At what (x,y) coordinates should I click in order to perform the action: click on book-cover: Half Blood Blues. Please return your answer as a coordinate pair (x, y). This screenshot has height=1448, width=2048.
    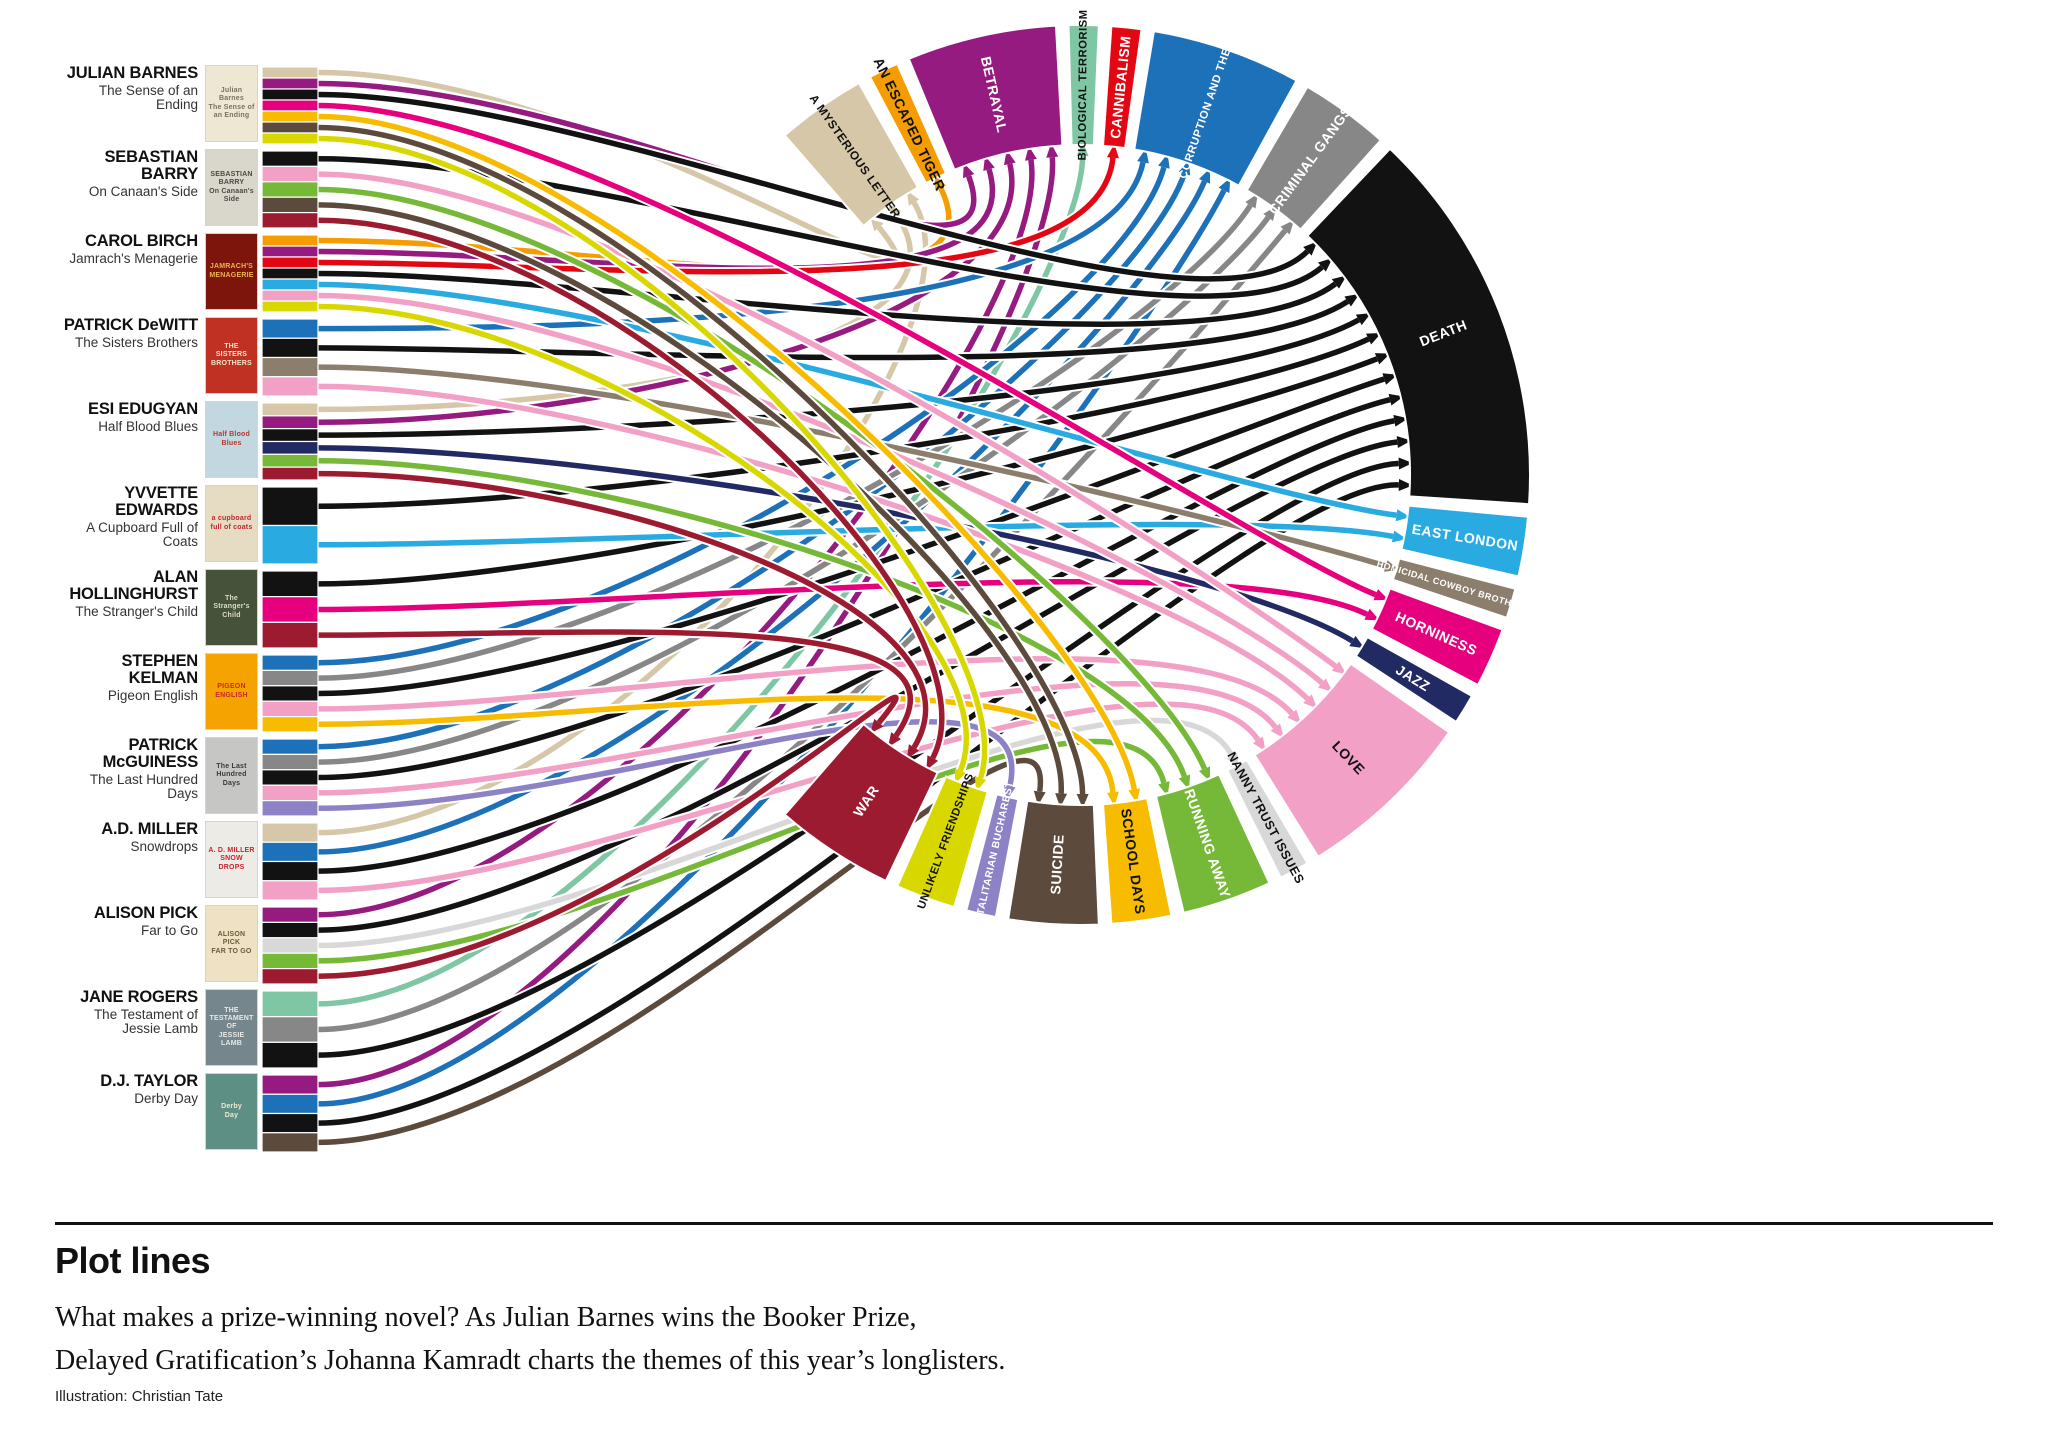
    Looking at the image, I should click on (231, 439).